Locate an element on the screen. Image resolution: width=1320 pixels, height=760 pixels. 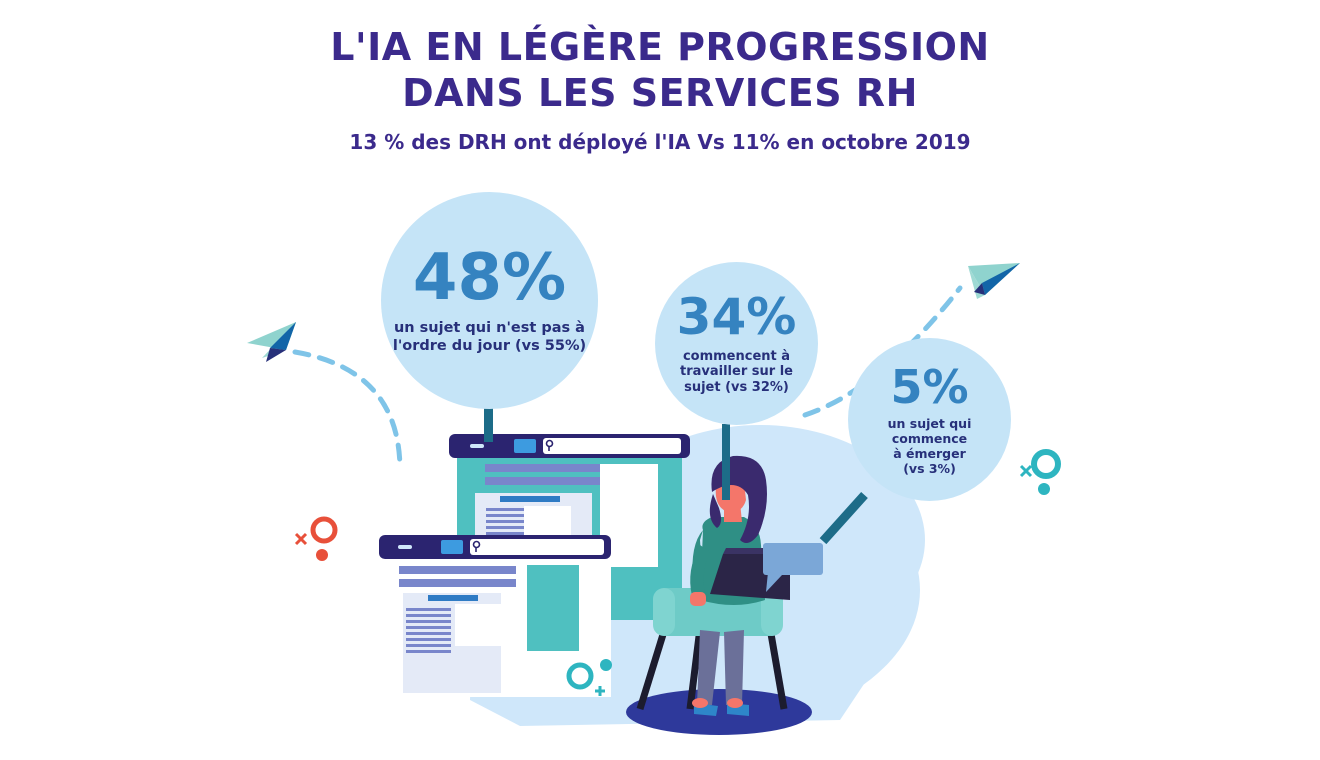
stat-desc-line: à émerger is located at coordinates (929, 453).